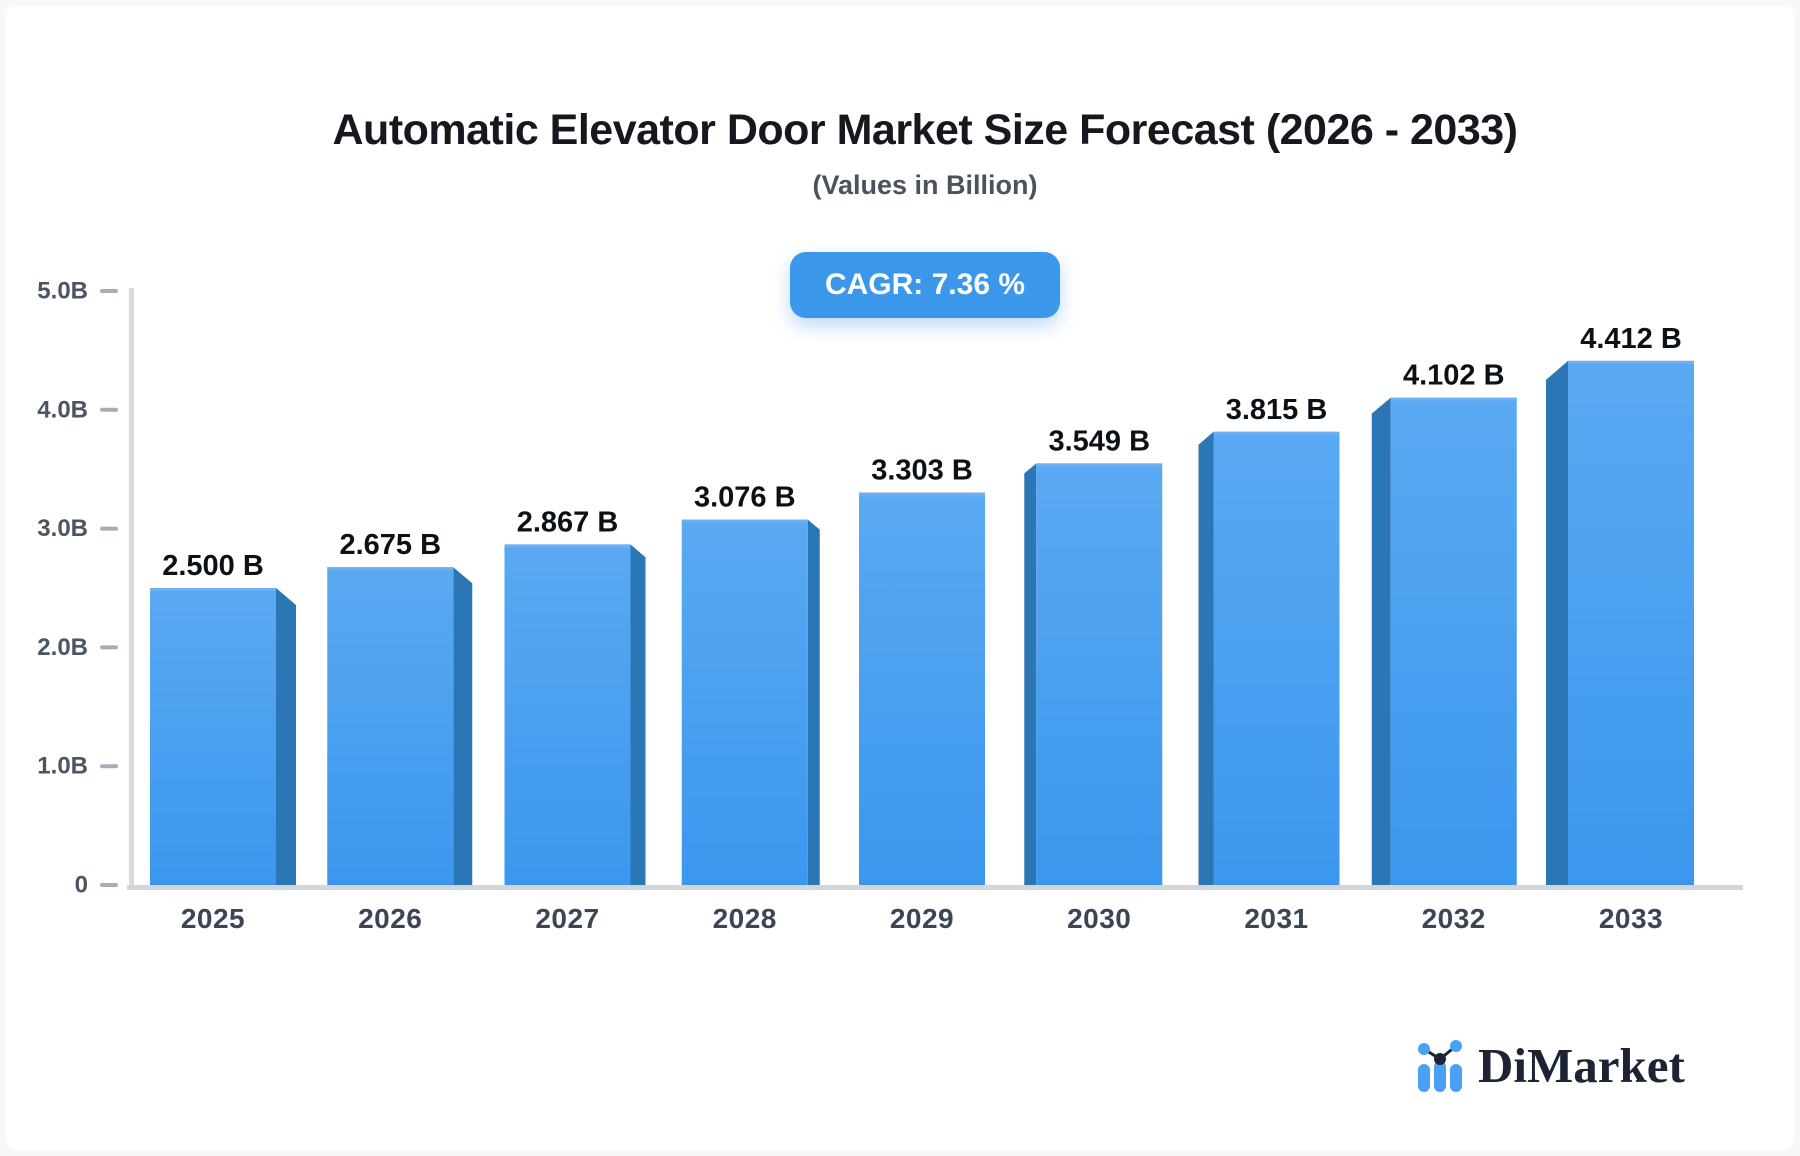  I want to click on bar-2030: 3.549 B 2030, so click(1093, 679).